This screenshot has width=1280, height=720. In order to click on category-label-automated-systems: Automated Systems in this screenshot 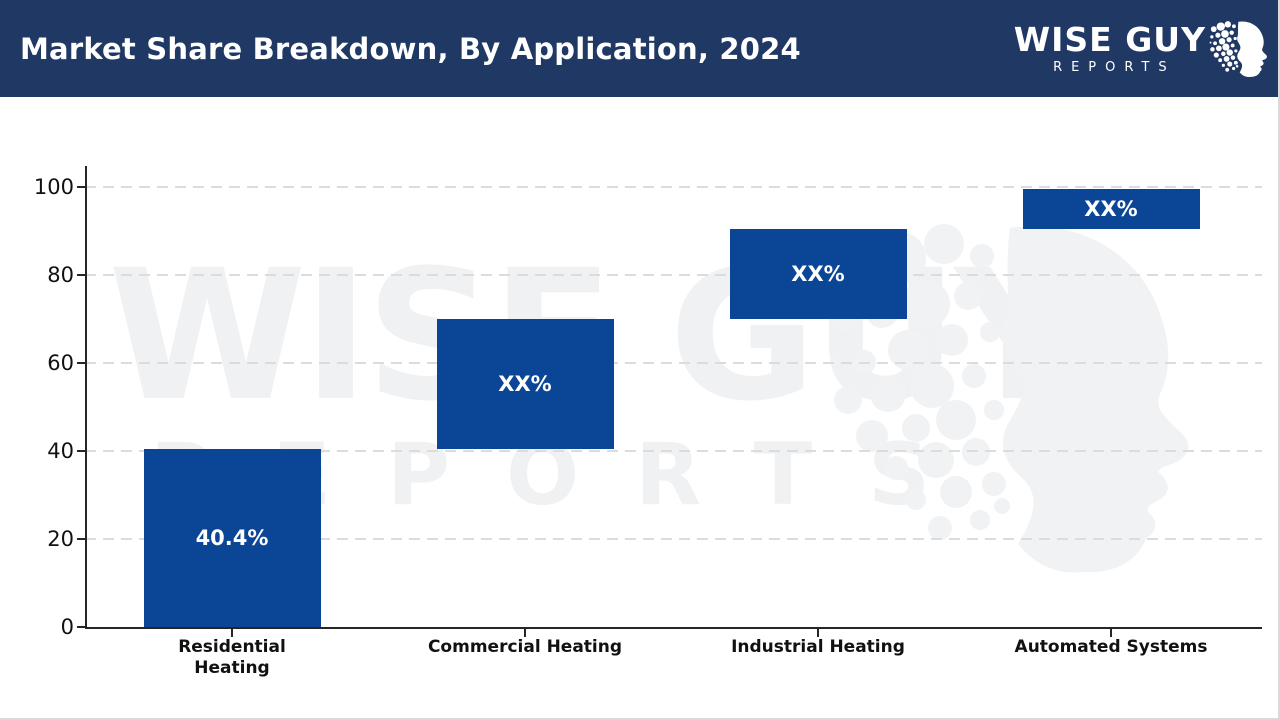, I will do `click(1111, 647)`.